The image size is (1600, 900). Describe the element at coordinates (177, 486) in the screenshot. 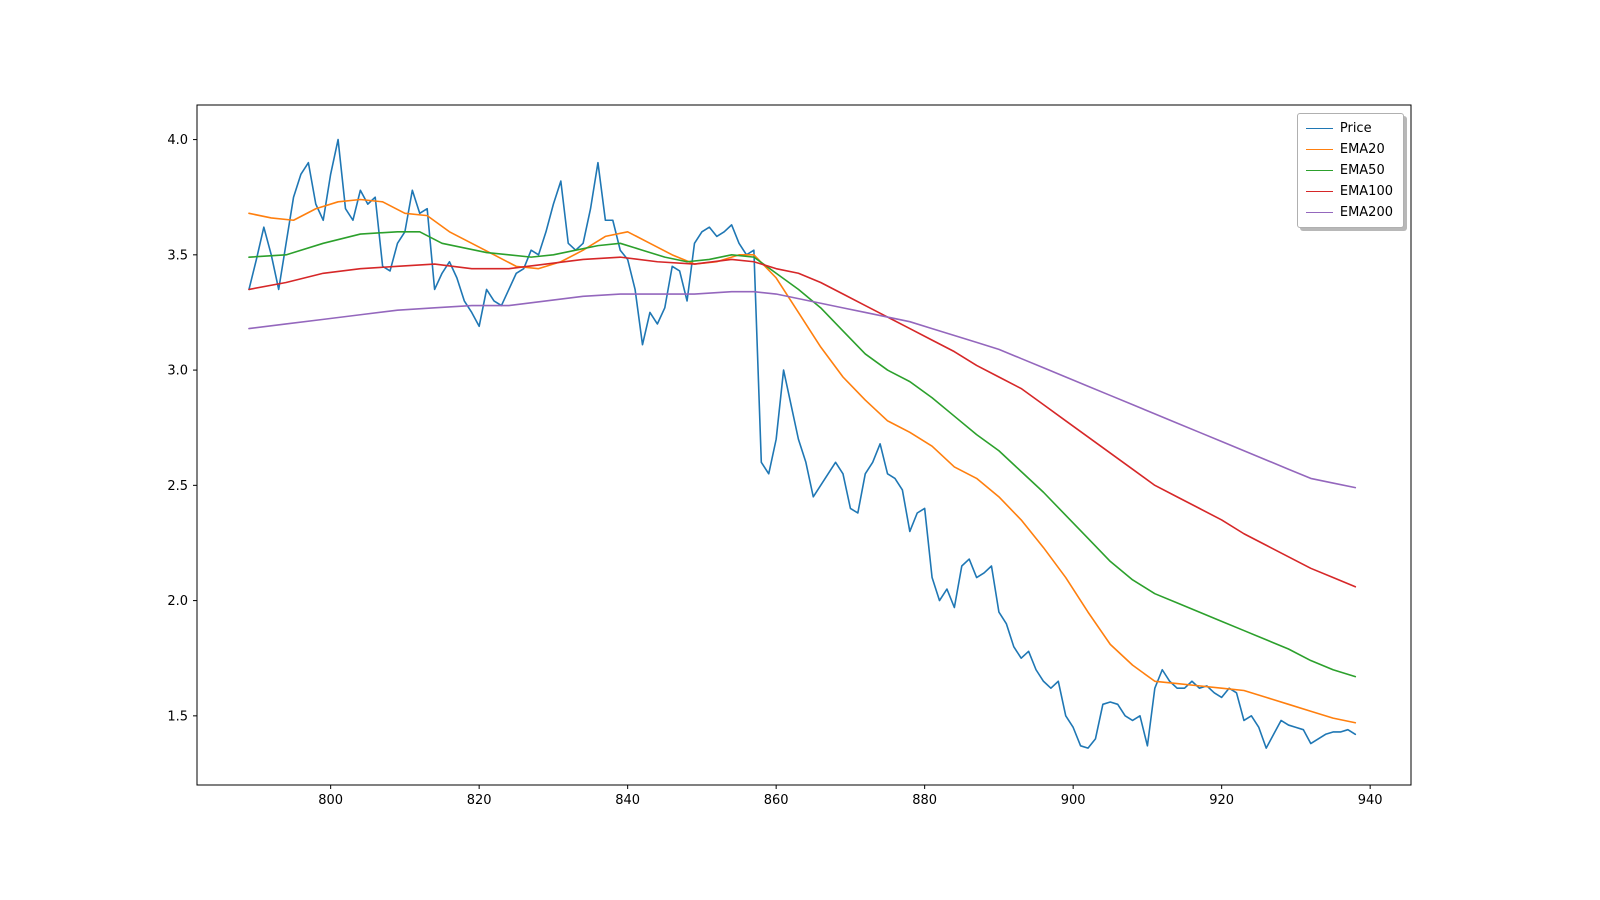

I see `y-tick-label: 2.5` at that location.